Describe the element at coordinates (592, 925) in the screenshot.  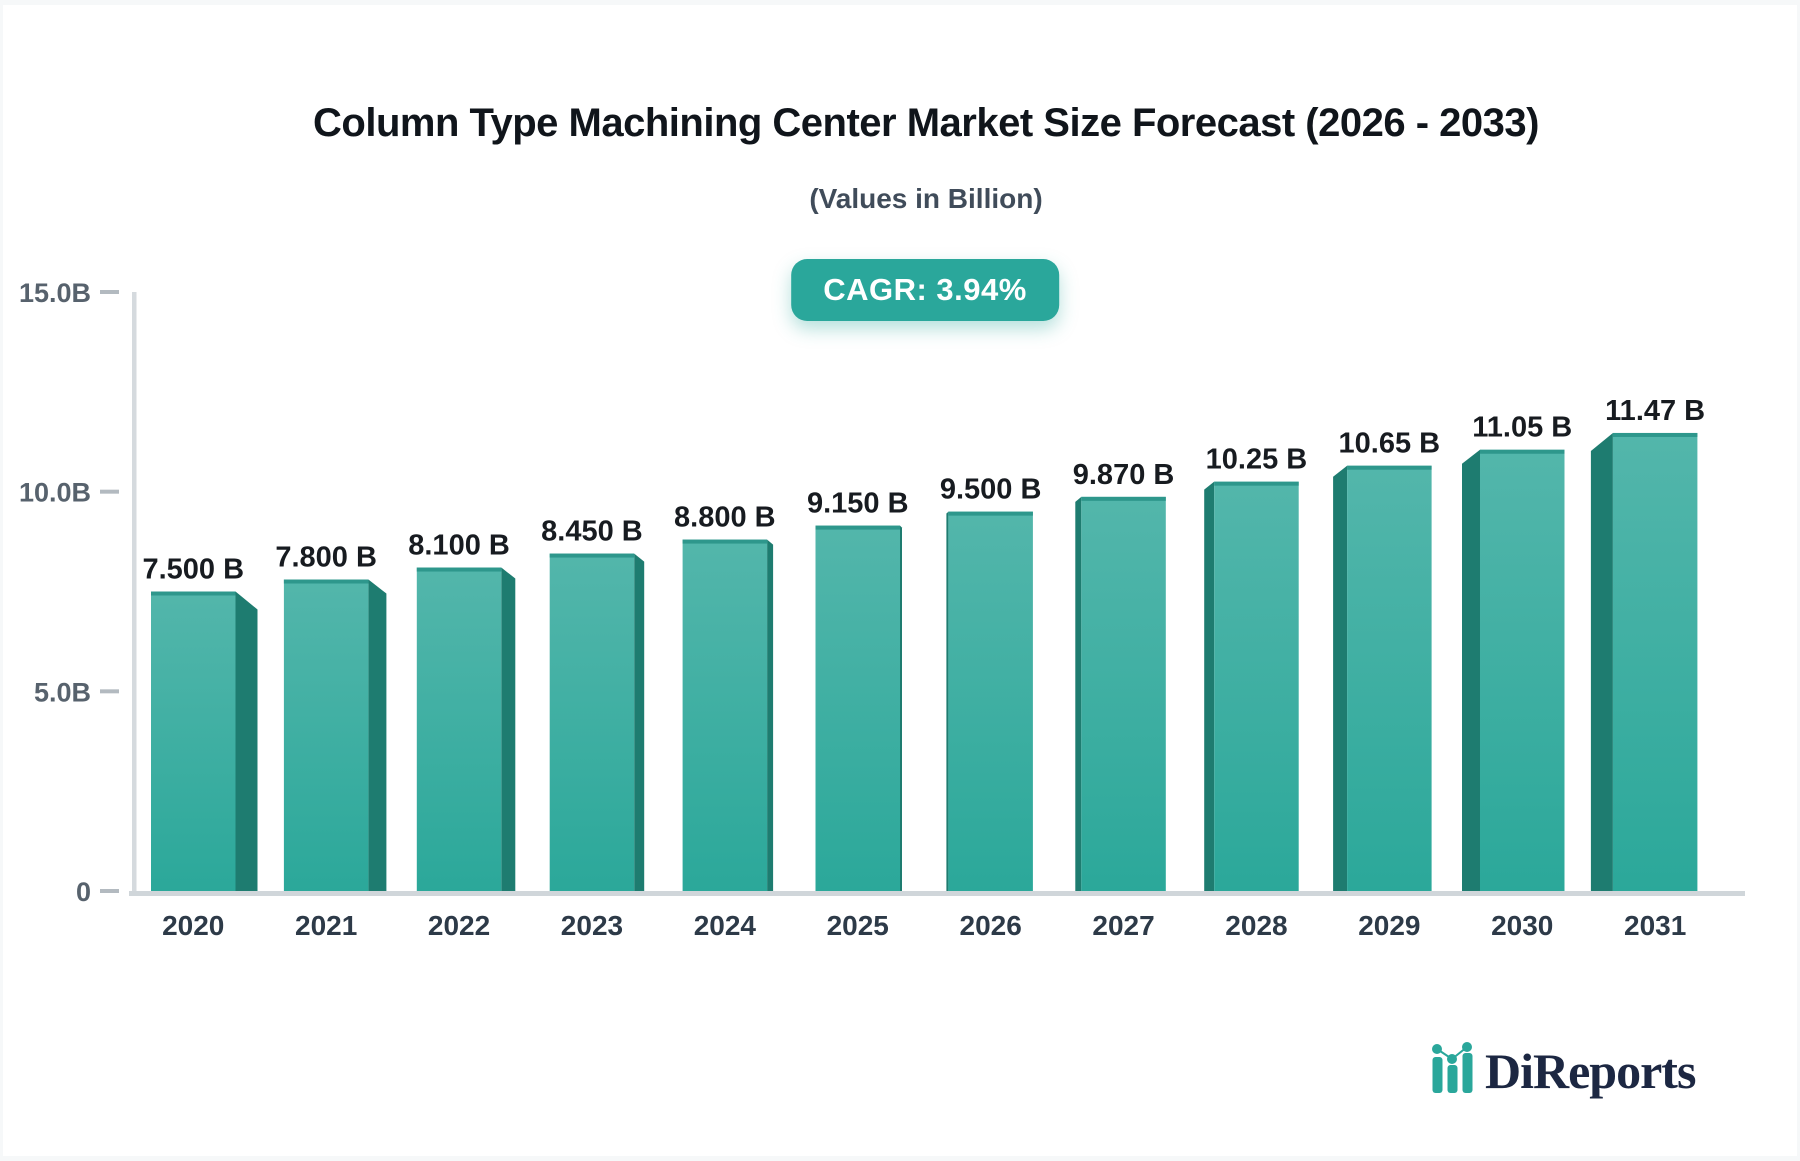
I see `x-axis-label: 2023` at that location.